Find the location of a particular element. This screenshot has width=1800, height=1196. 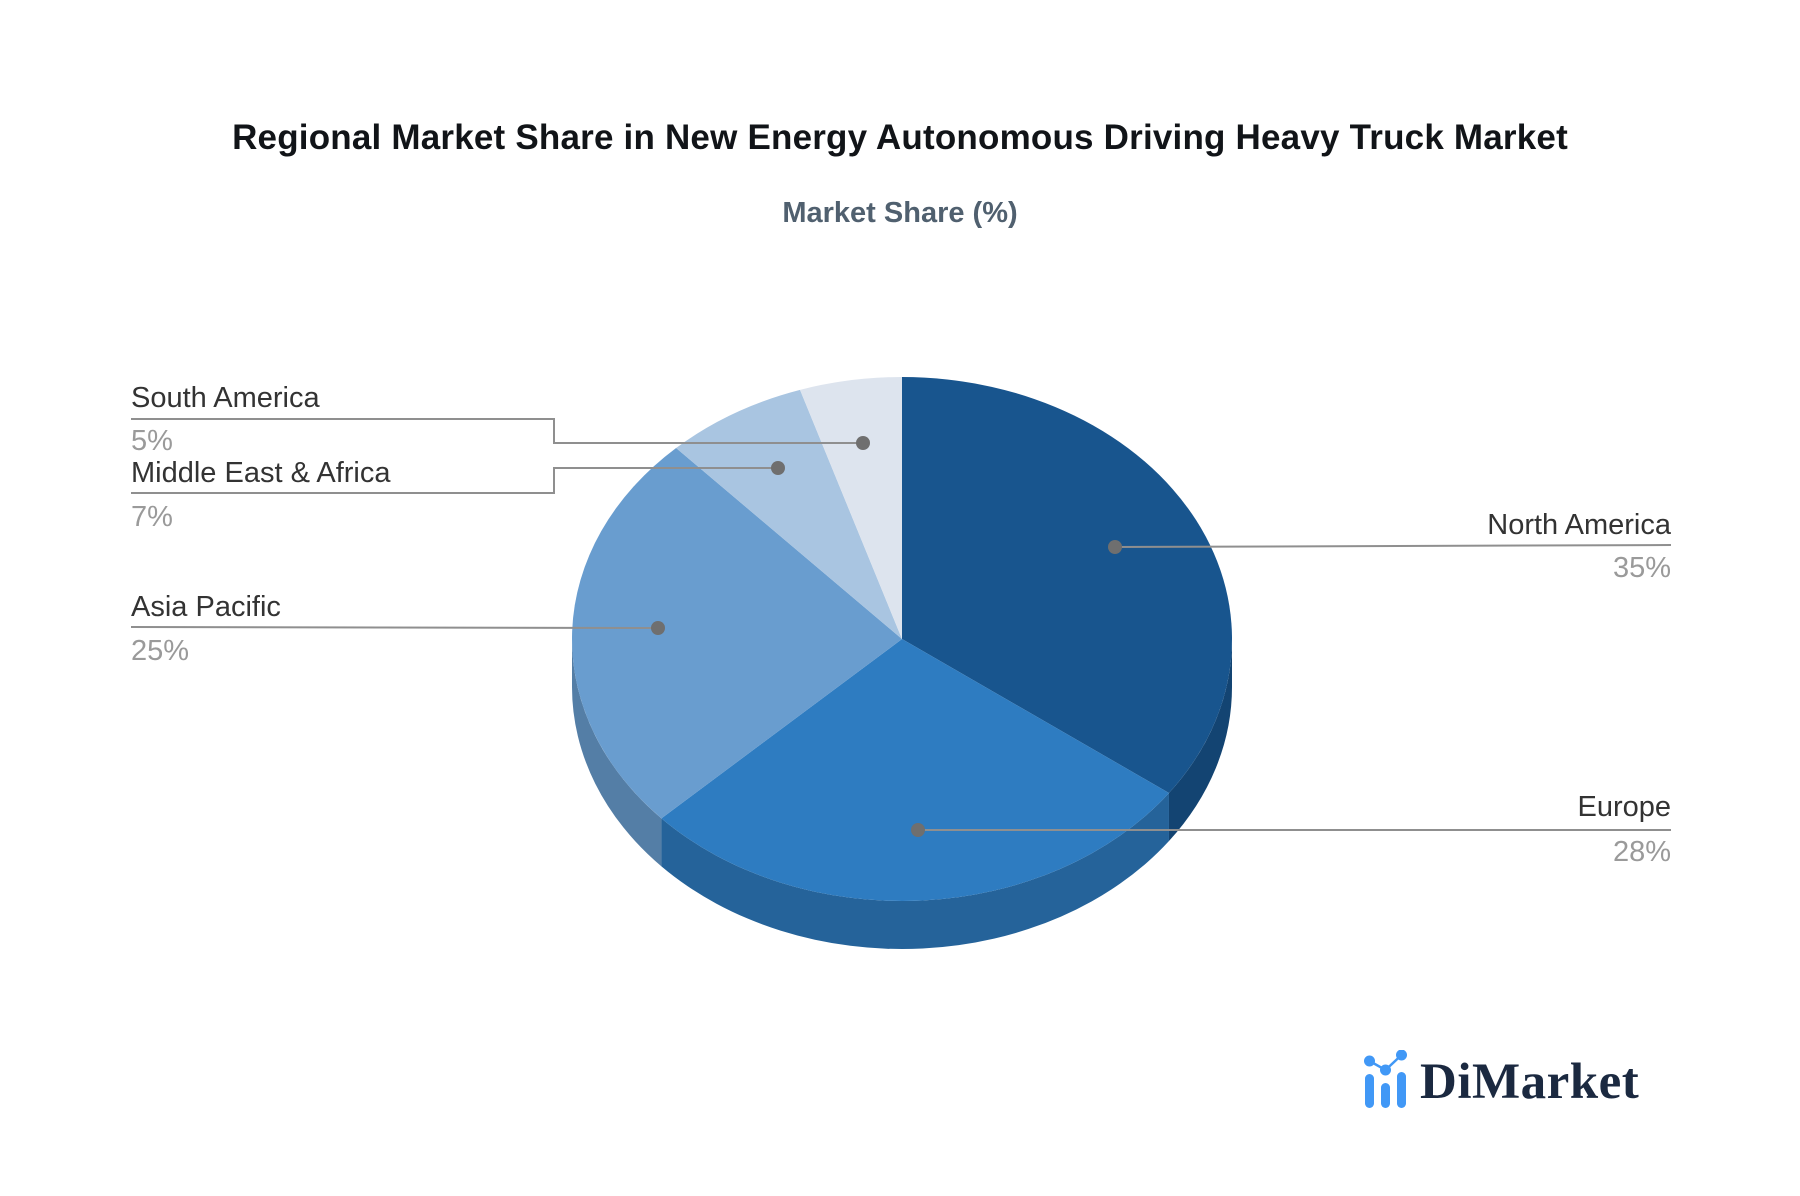

slice-value-middle-east-africa: 7% is located at coordinates (152, 517).